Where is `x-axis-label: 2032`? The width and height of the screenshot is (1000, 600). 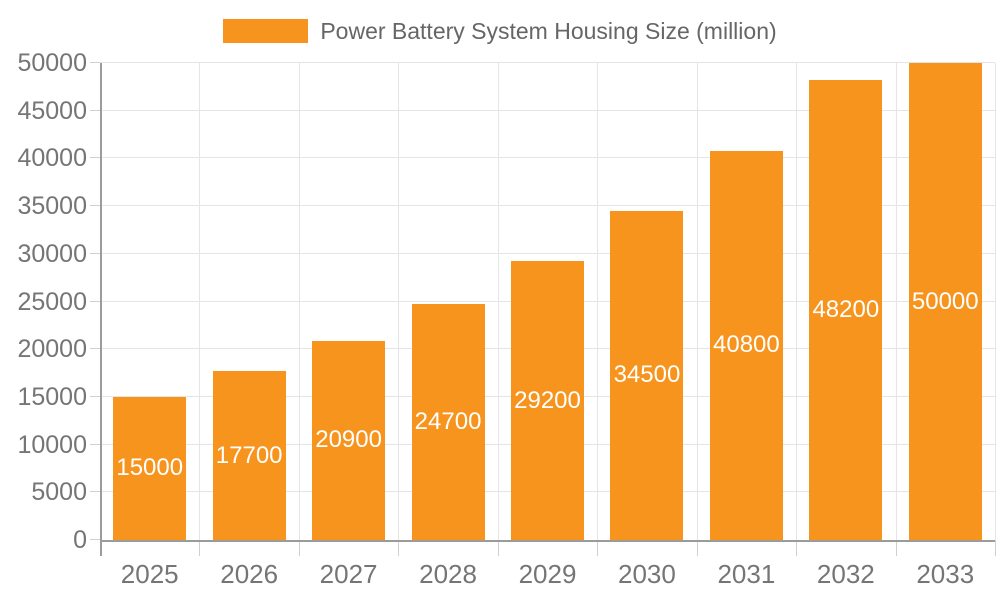 x-axis-label: 2032 is located at coordinates (845, 574).